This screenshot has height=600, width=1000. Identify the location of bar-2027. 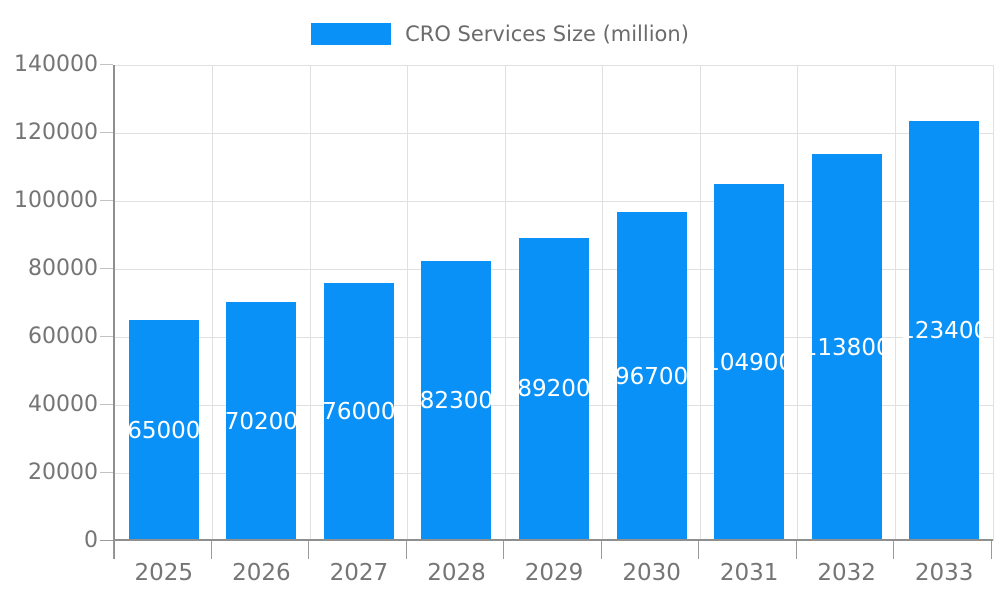
(358, 411).